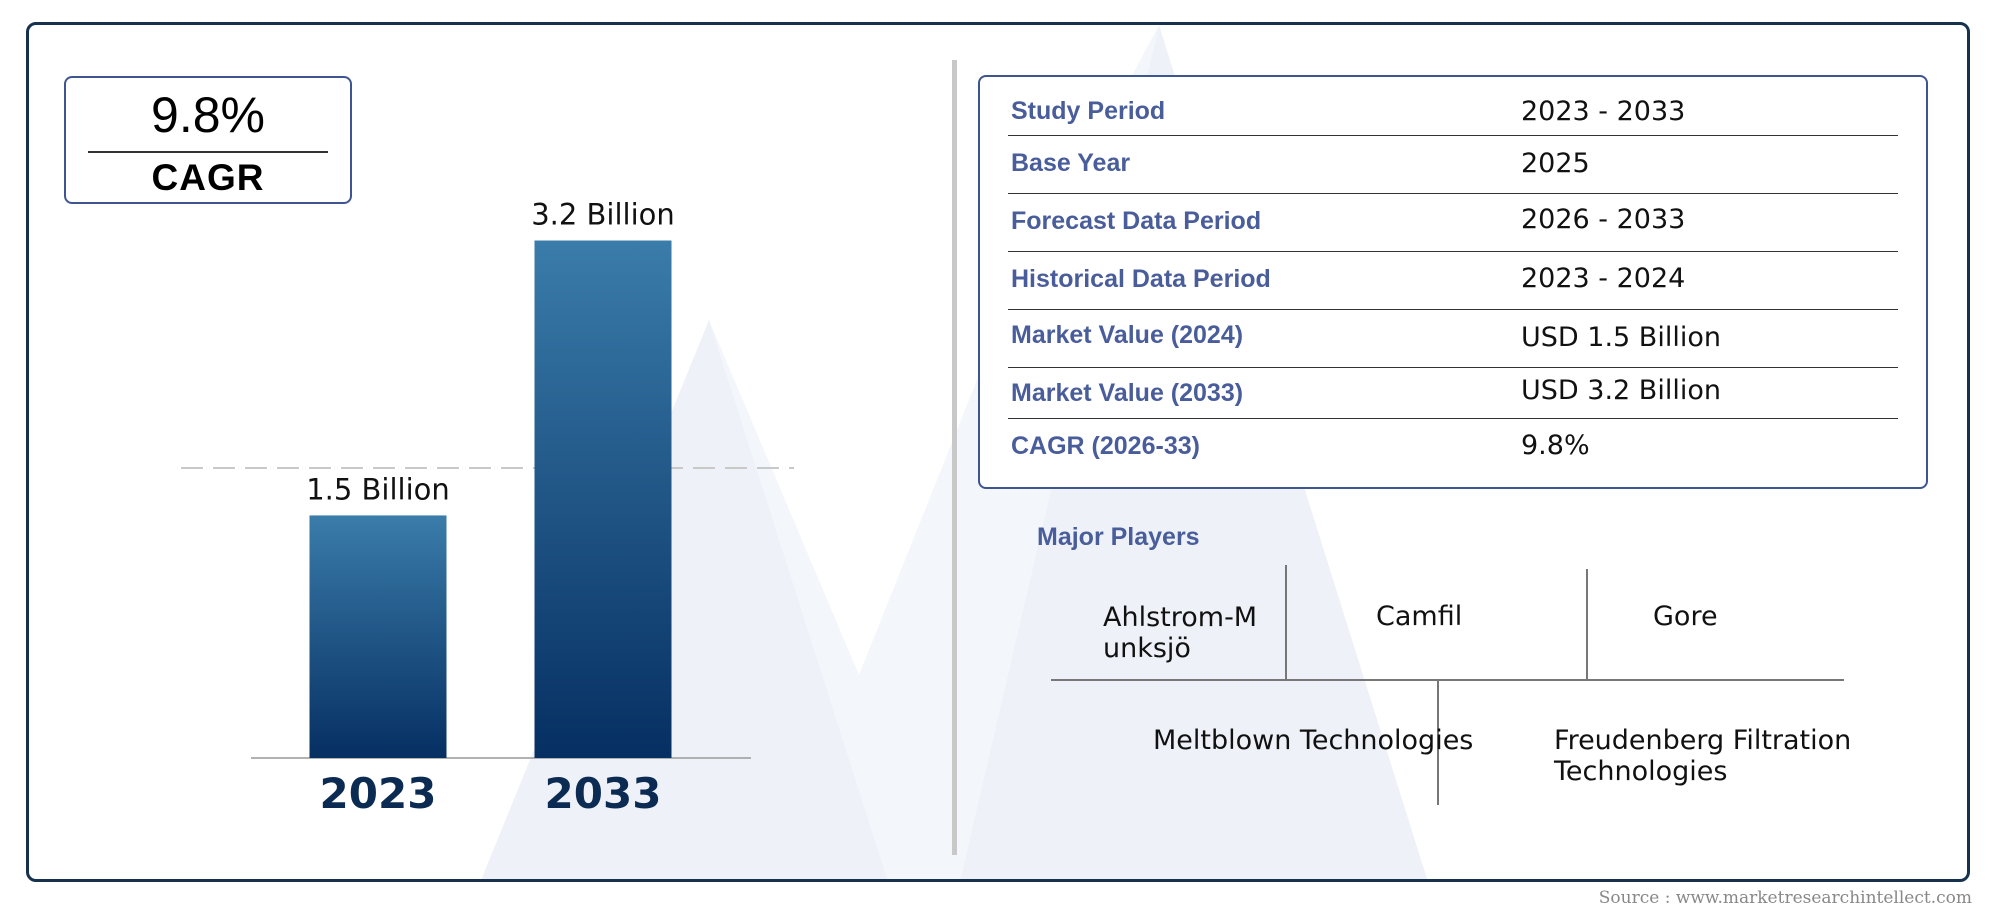 The height and width of the screenshot is (917, 2000). I want to click on cagr-value: 9.8%, so click(208, 115).